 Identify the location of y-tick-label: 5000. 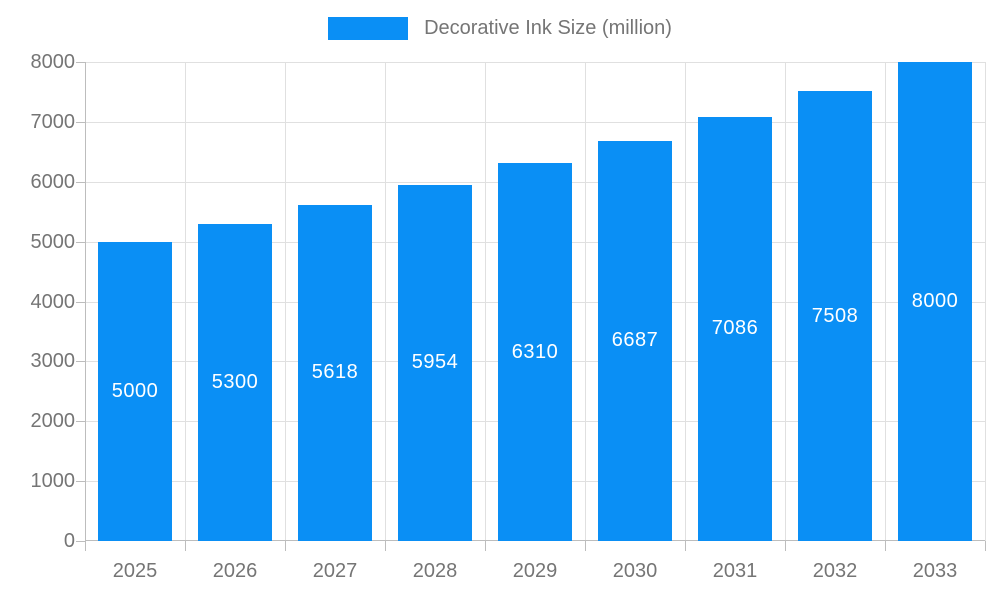
(53, 241).